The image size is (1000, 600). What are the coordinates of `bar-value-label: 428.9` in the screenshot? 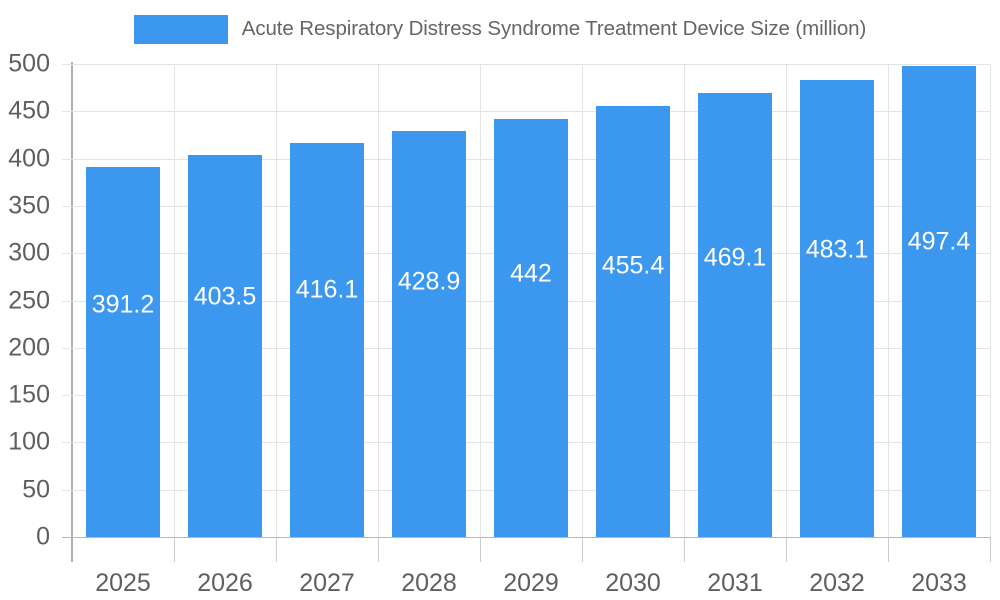 It's located at (429, 281).